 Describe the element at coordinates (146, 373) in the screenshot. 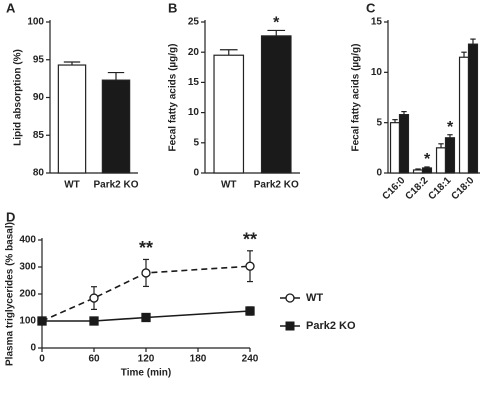

I see `x-axis-label: Time (min)` at that location.